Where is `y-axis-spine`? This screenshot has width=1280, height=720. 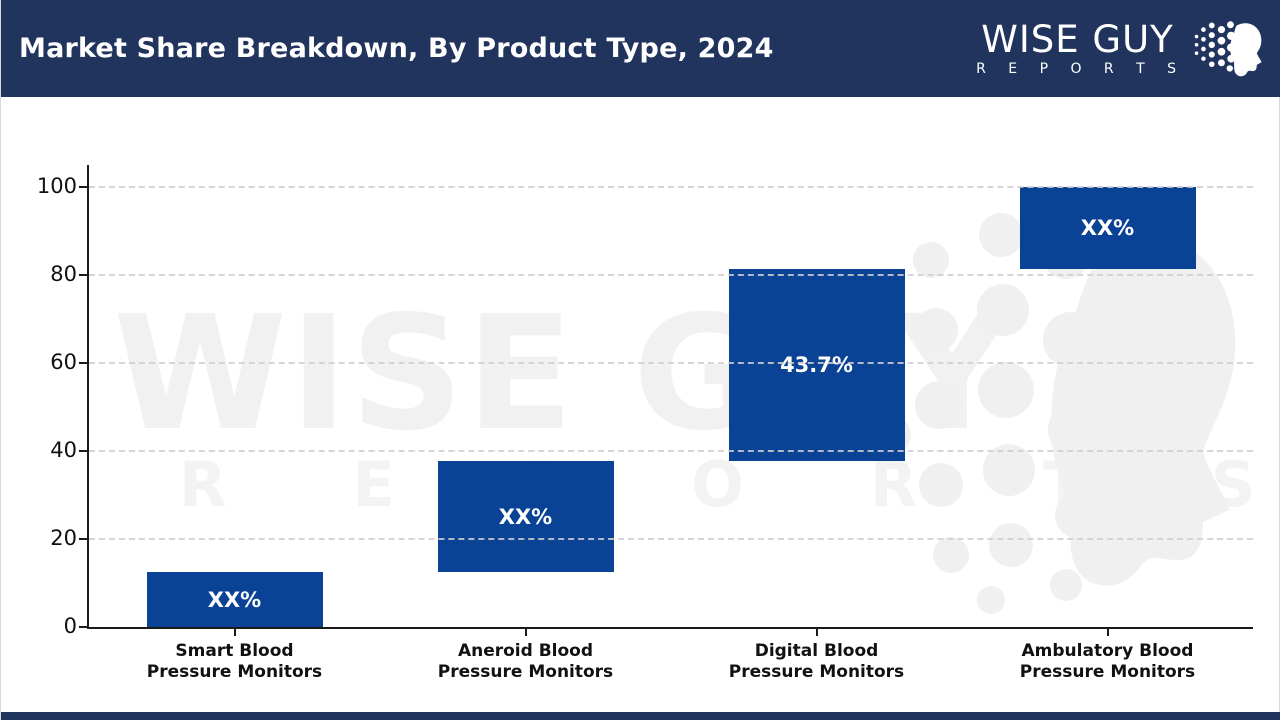 y-axis-spine is located at coordinates (88, 397).